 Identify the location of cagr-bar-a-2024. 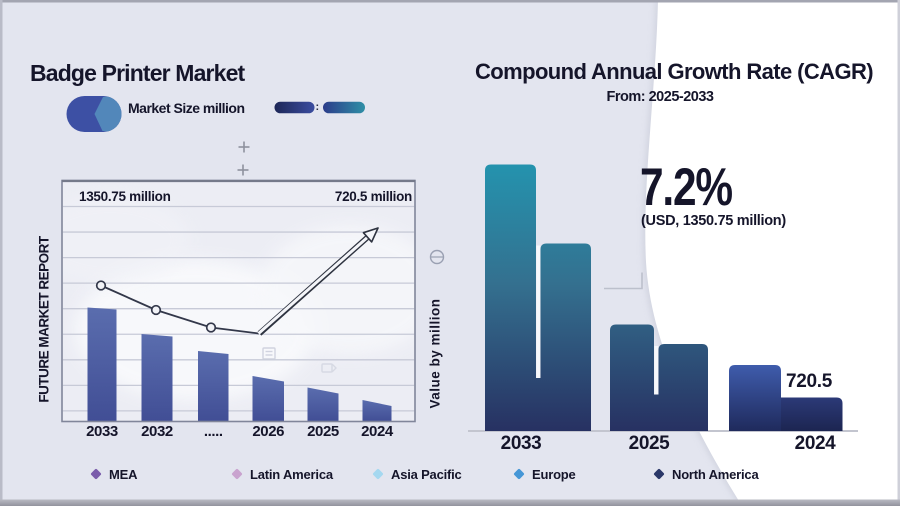
(755, 398).